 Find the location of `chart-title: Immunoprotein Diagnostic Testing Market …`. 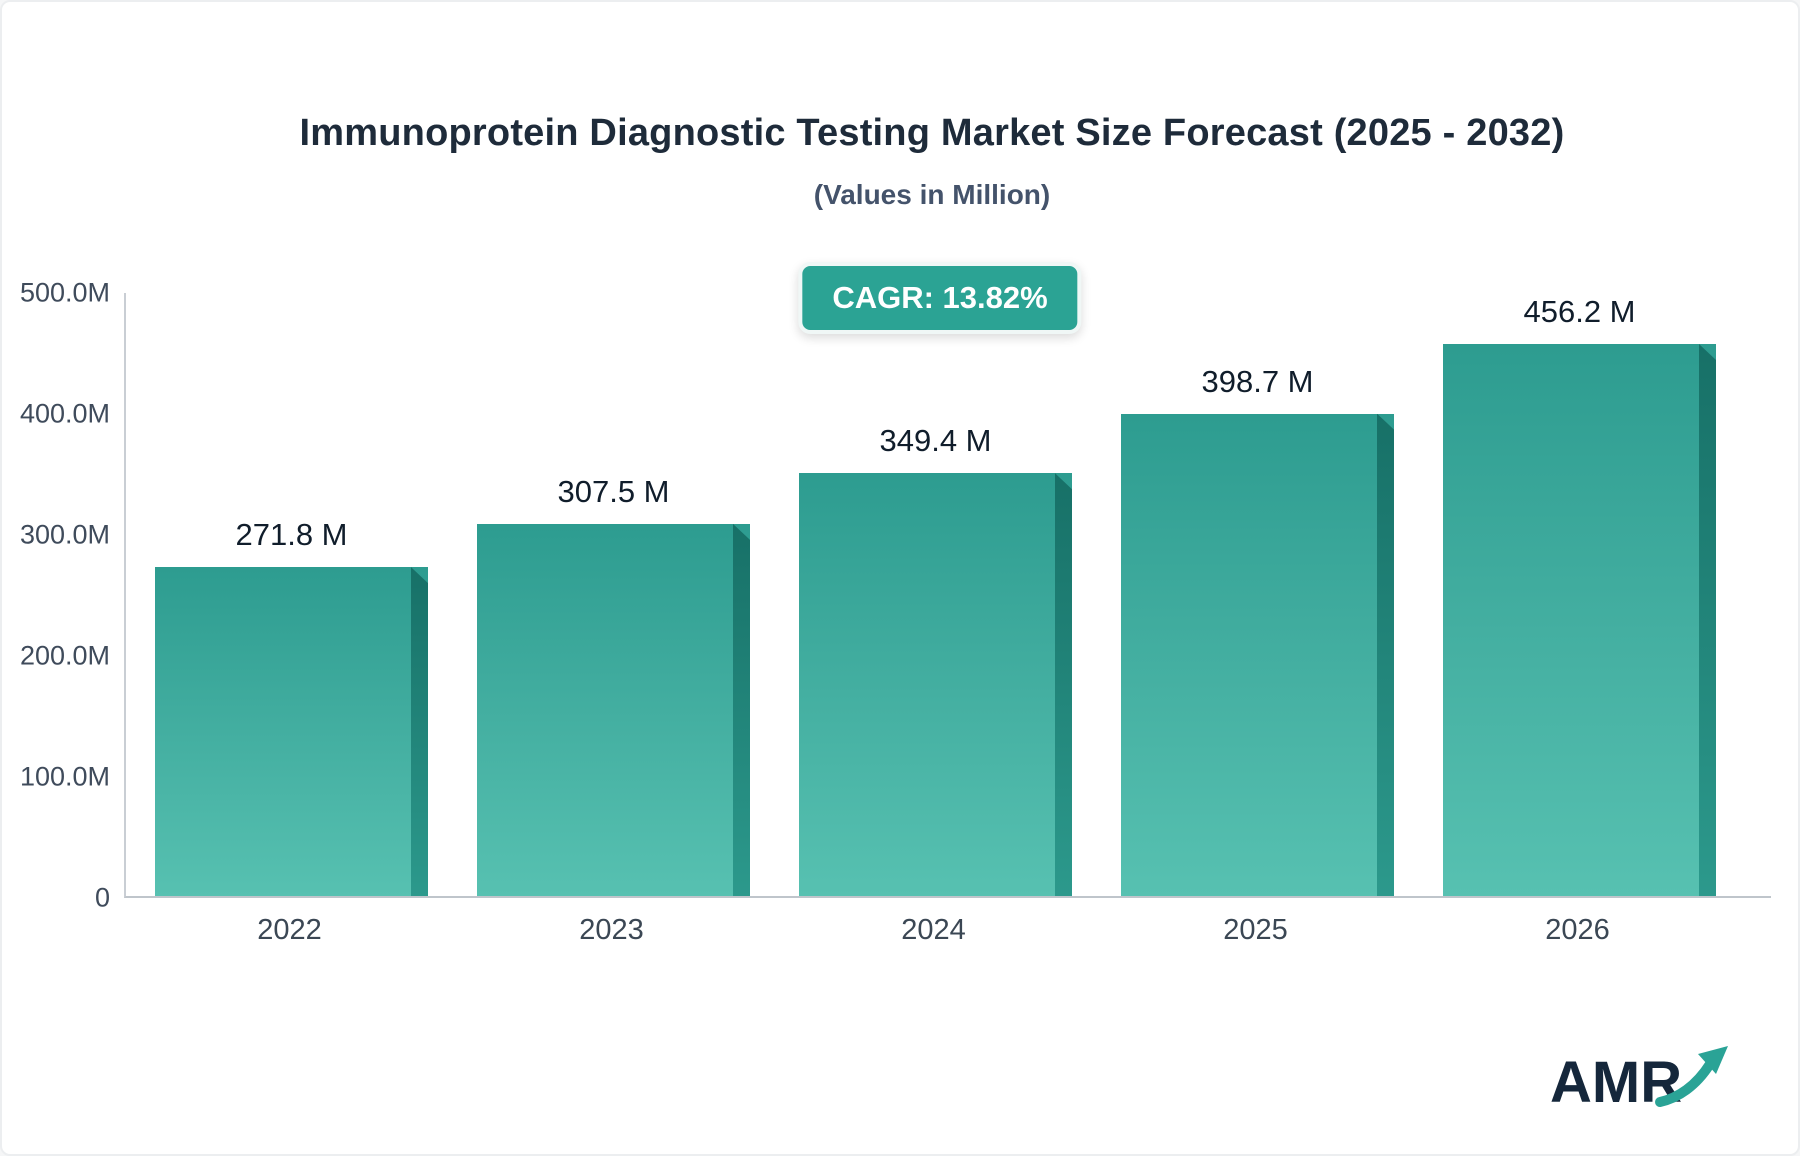

chart-title: Immunoprotein Diagnostic Testing Market … is located at coordinates (932, 133).